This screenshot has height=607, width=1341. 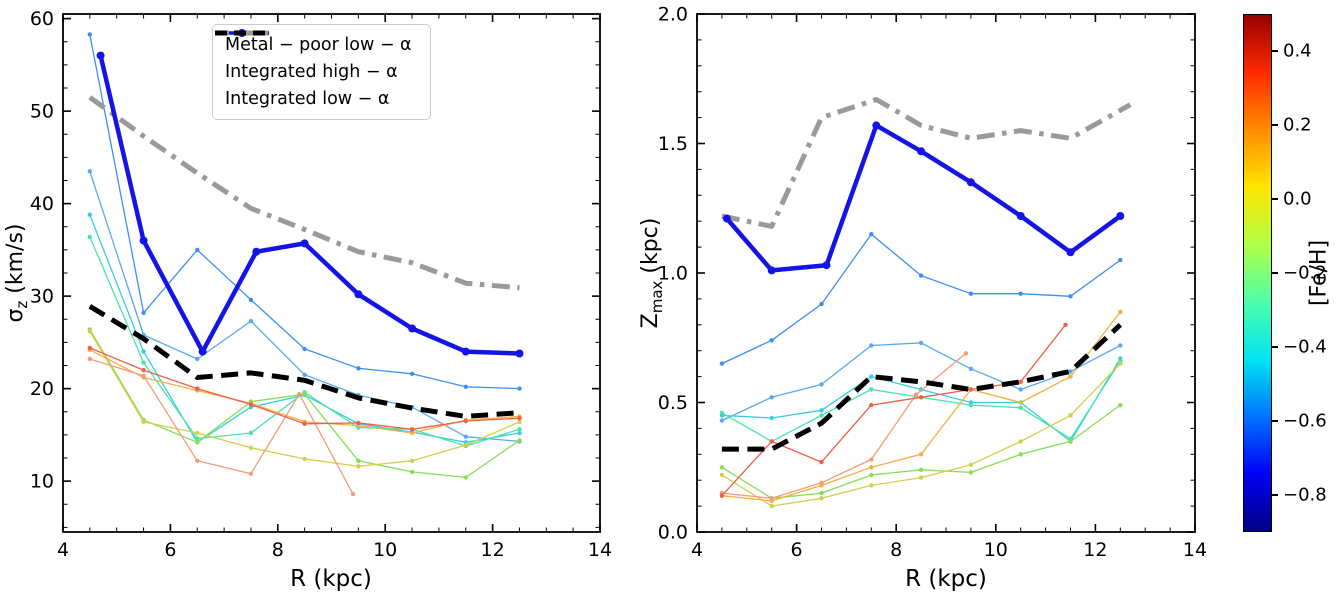 I want to click on x-tick-label: 4, so click(x=697, y=550).